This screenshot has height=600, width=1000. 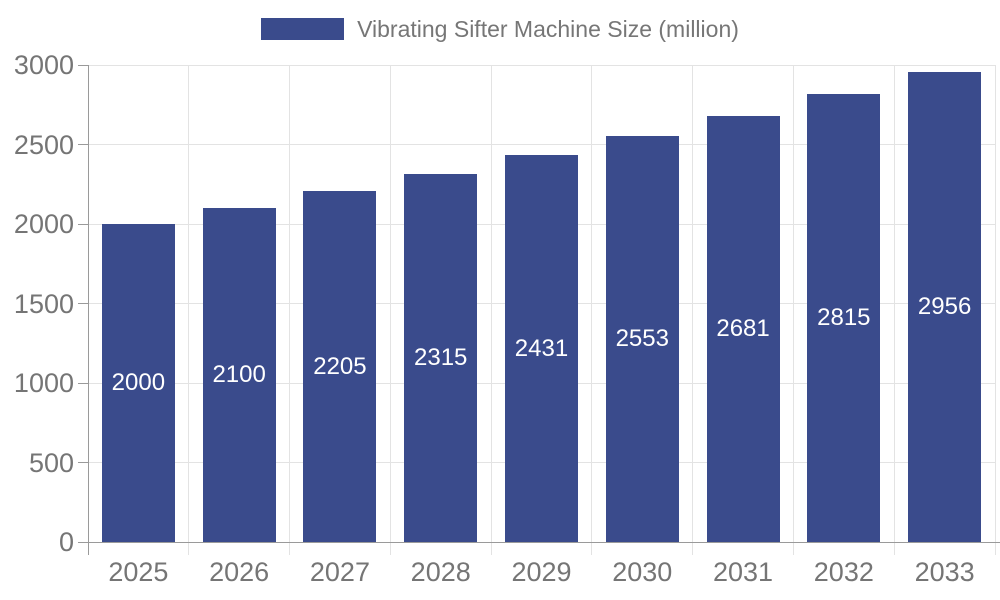 What do you see at coordinates (548, 29) in the screenshot?
I see `legend-label: Vibrating Sifter Machine Size (million)` at bounding box center [548, 29].